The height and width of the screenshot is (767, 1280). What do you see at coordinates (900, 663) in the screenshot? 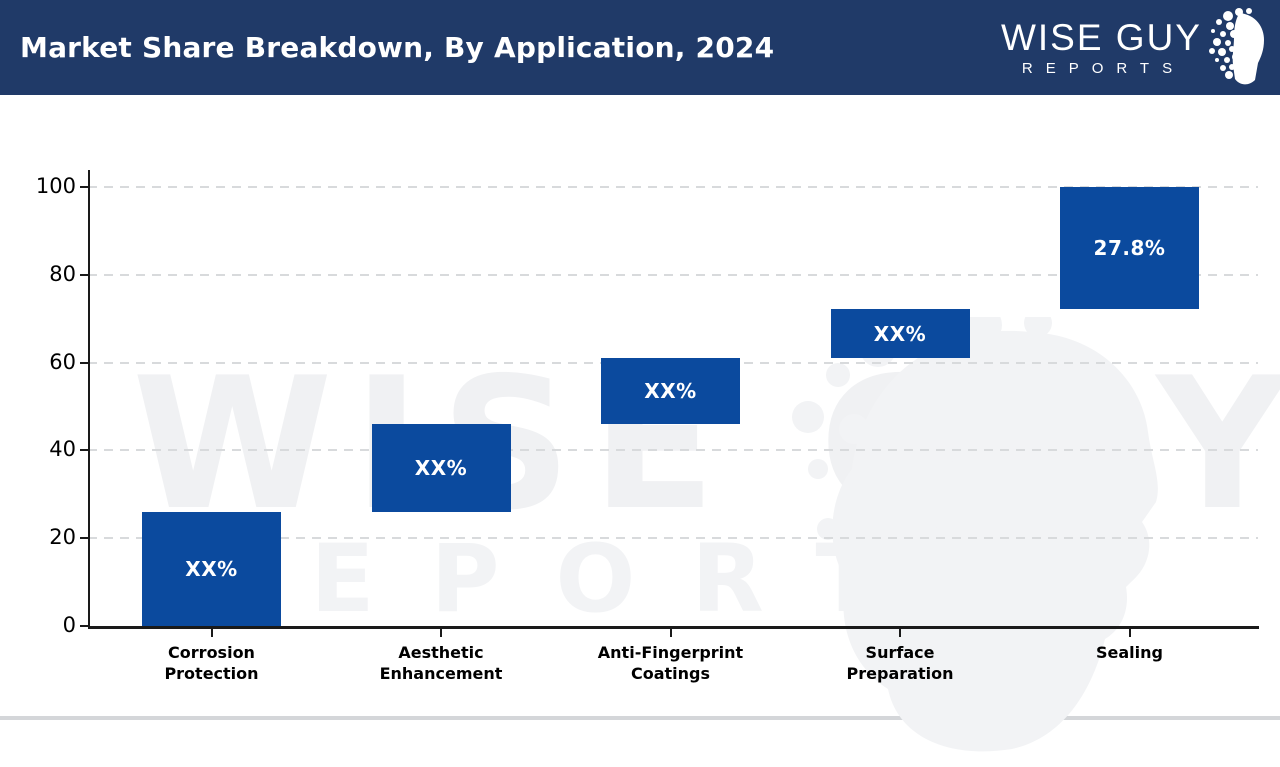
I see `x-tick-label: Surface Preparation` at bounding box center [900, 663].